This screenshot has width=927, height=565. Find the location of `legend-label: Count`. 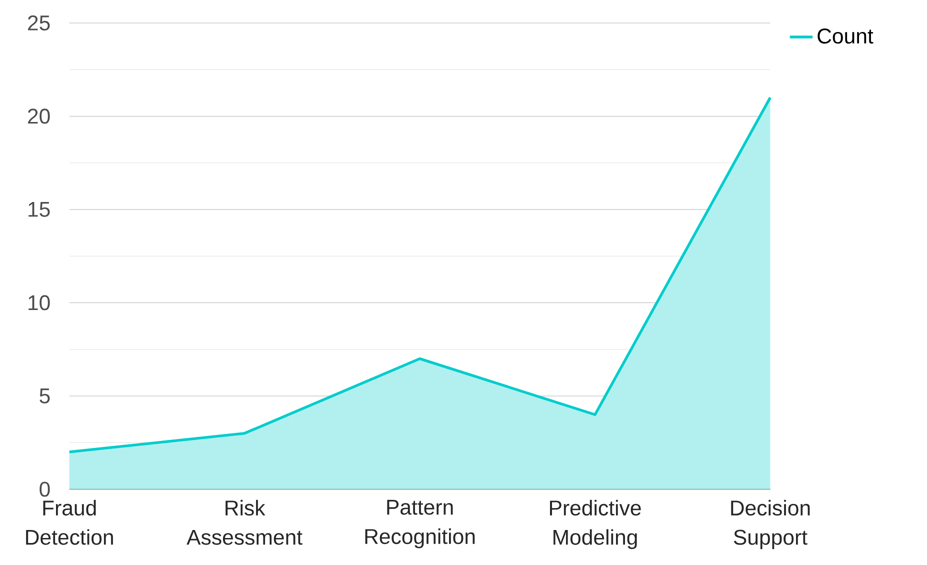

legend-label: Count is located at coordinates (846, 36).